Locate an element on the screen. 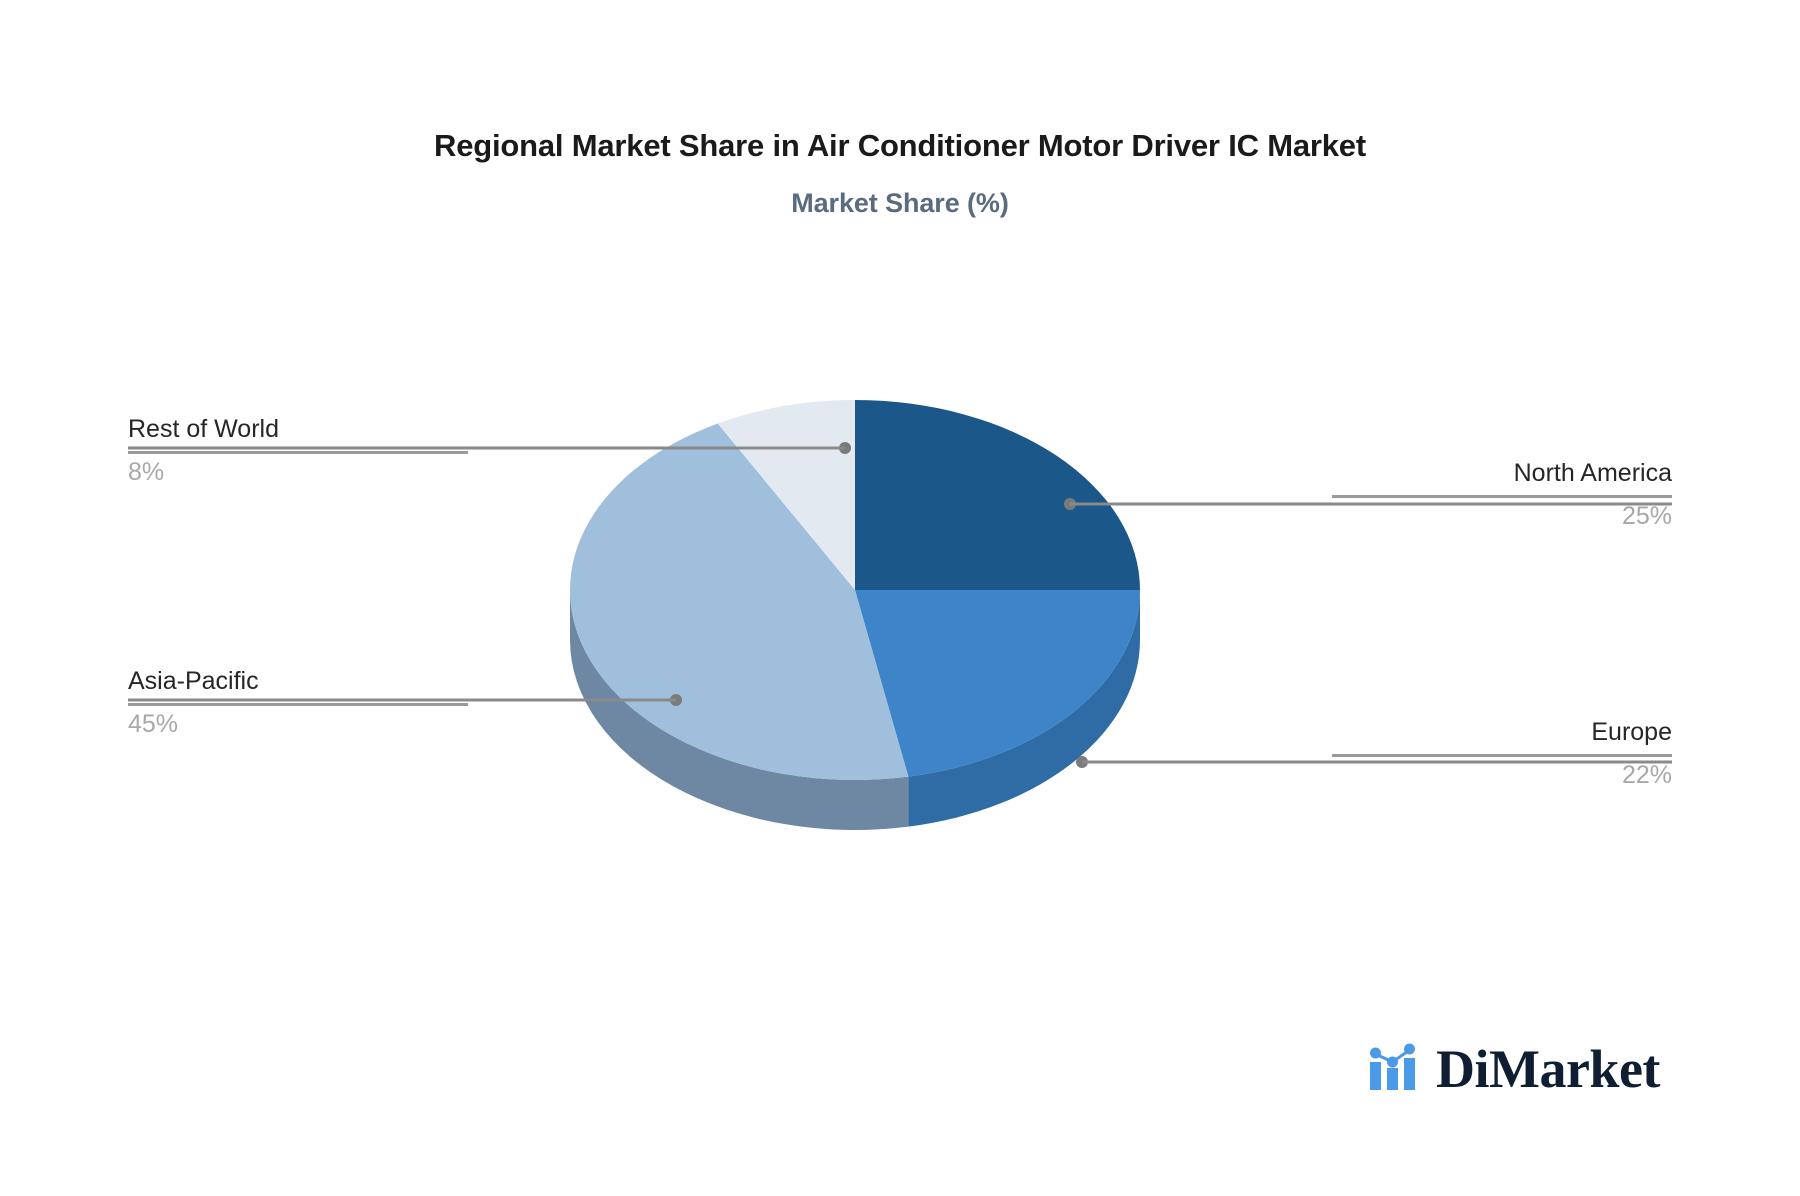 This screenshot has width=1800, height=1196. callout-north-america-label: North America is located at coordinates (1592, 473).